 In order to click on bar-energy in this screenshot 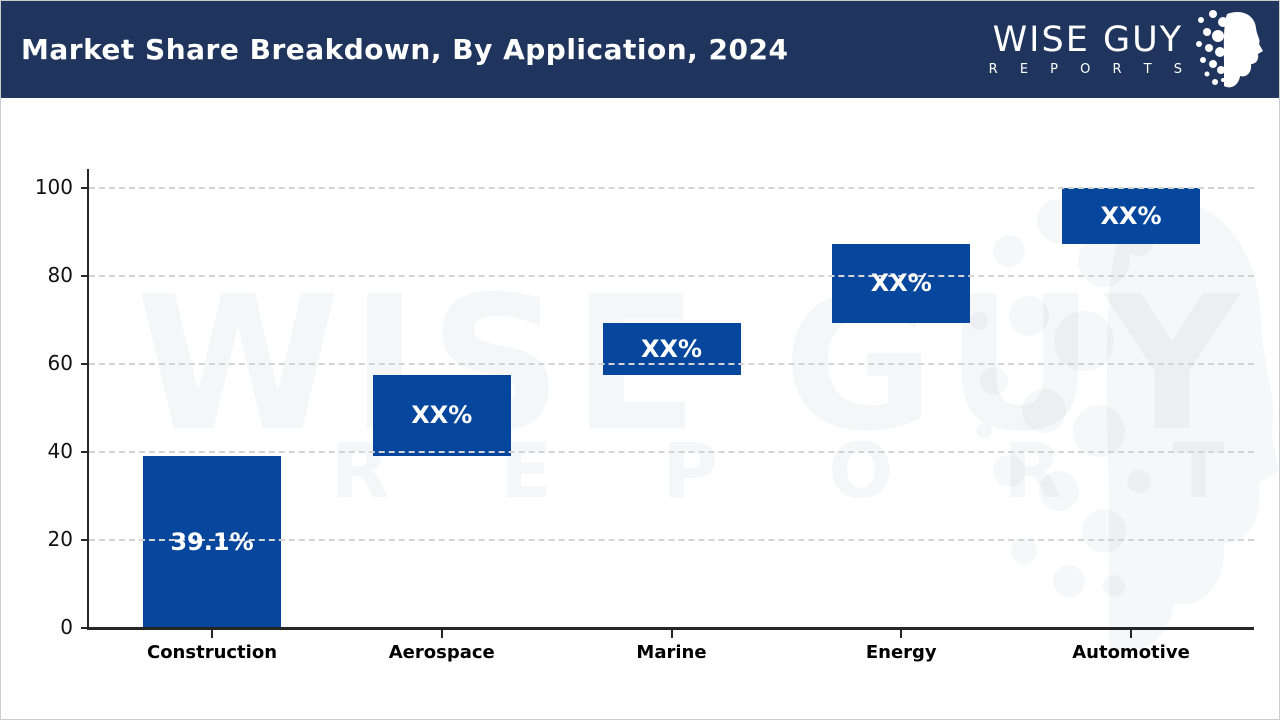, I will do `click(901, 283)`.